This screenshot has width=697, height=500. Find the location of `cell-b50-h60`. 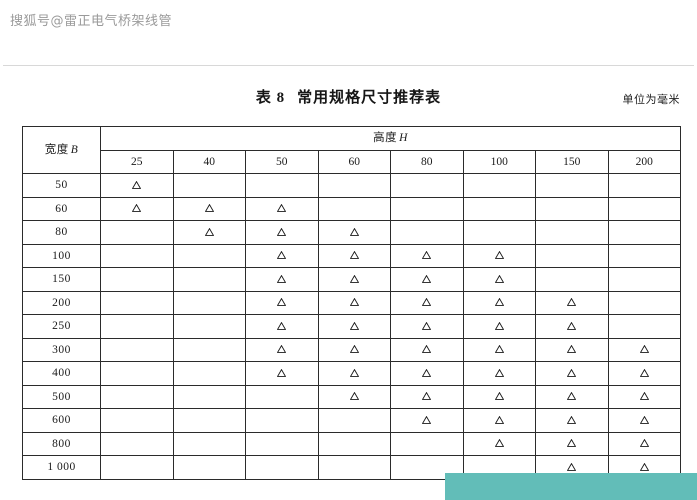

cell-b50-h60 is located at coordinates (354, 185).